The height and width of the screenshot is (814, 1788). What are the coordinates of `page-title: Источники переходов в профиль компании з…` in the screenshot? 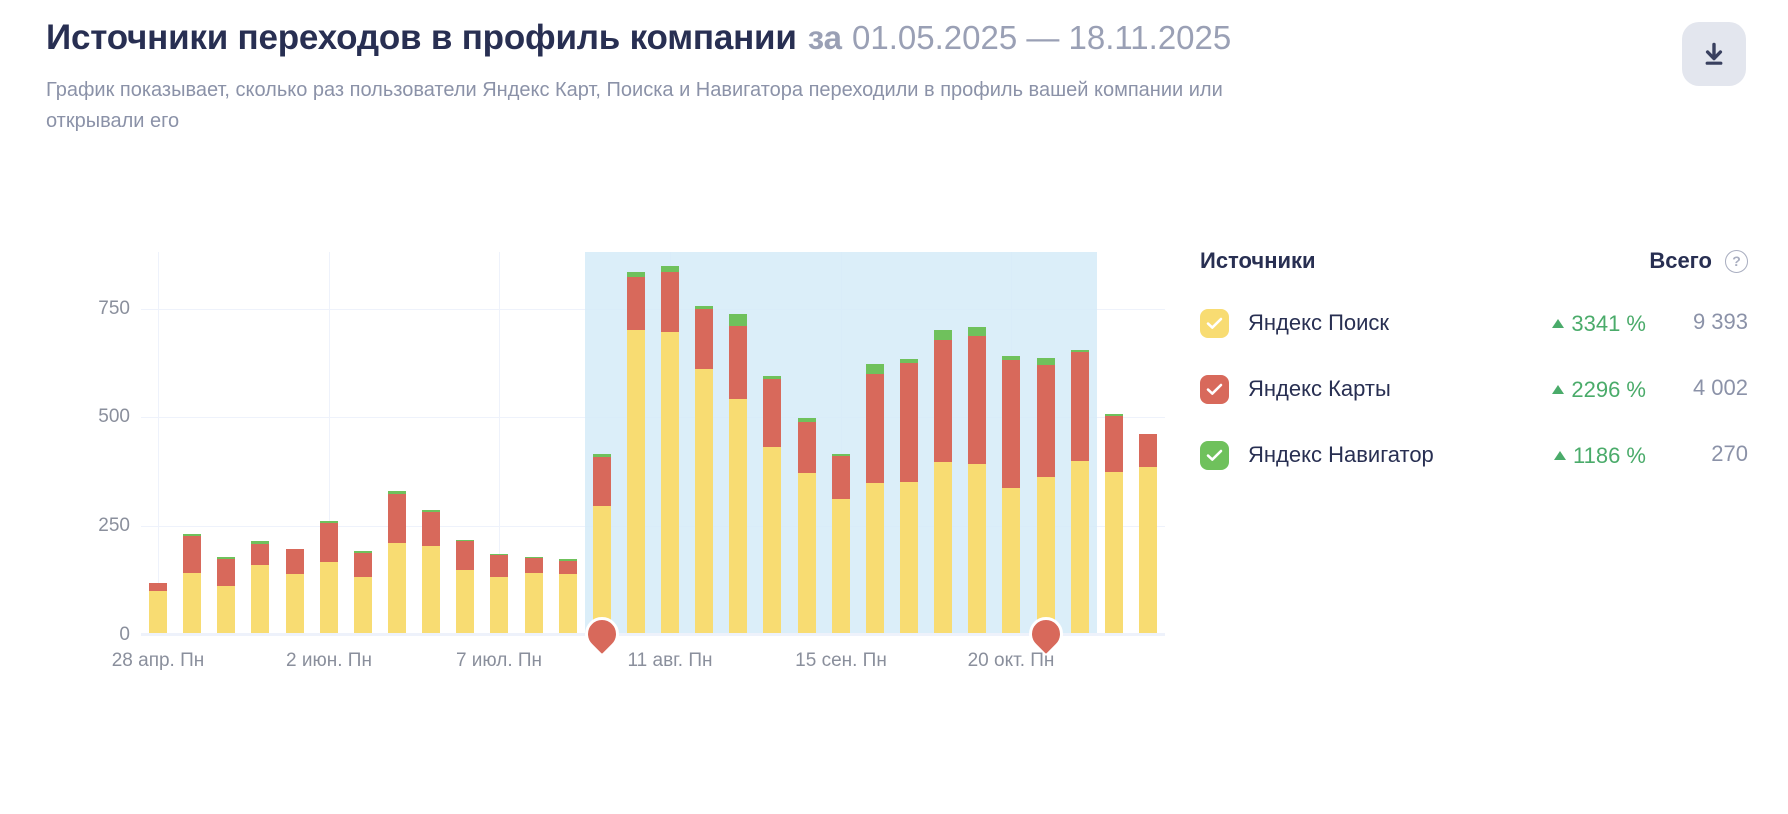 It's located at (846, 38).